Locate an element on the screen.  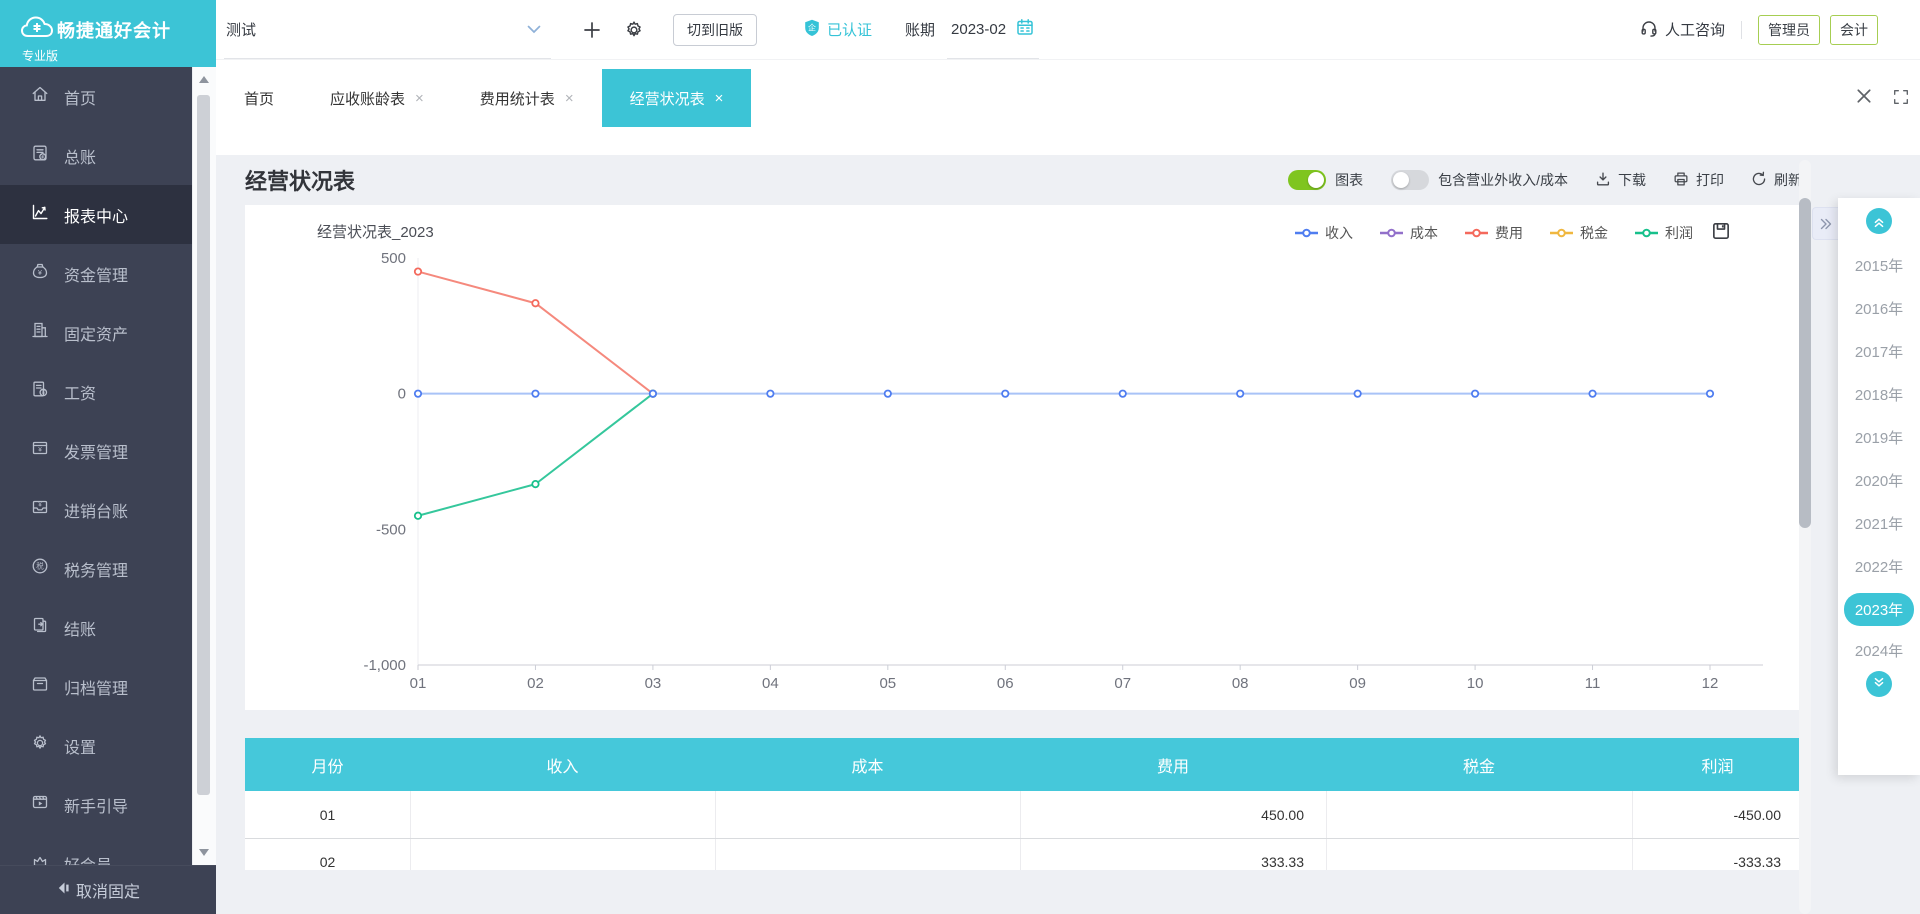
unpin-sidebar-button: 取消固定 is located at coordinates (108, 889).